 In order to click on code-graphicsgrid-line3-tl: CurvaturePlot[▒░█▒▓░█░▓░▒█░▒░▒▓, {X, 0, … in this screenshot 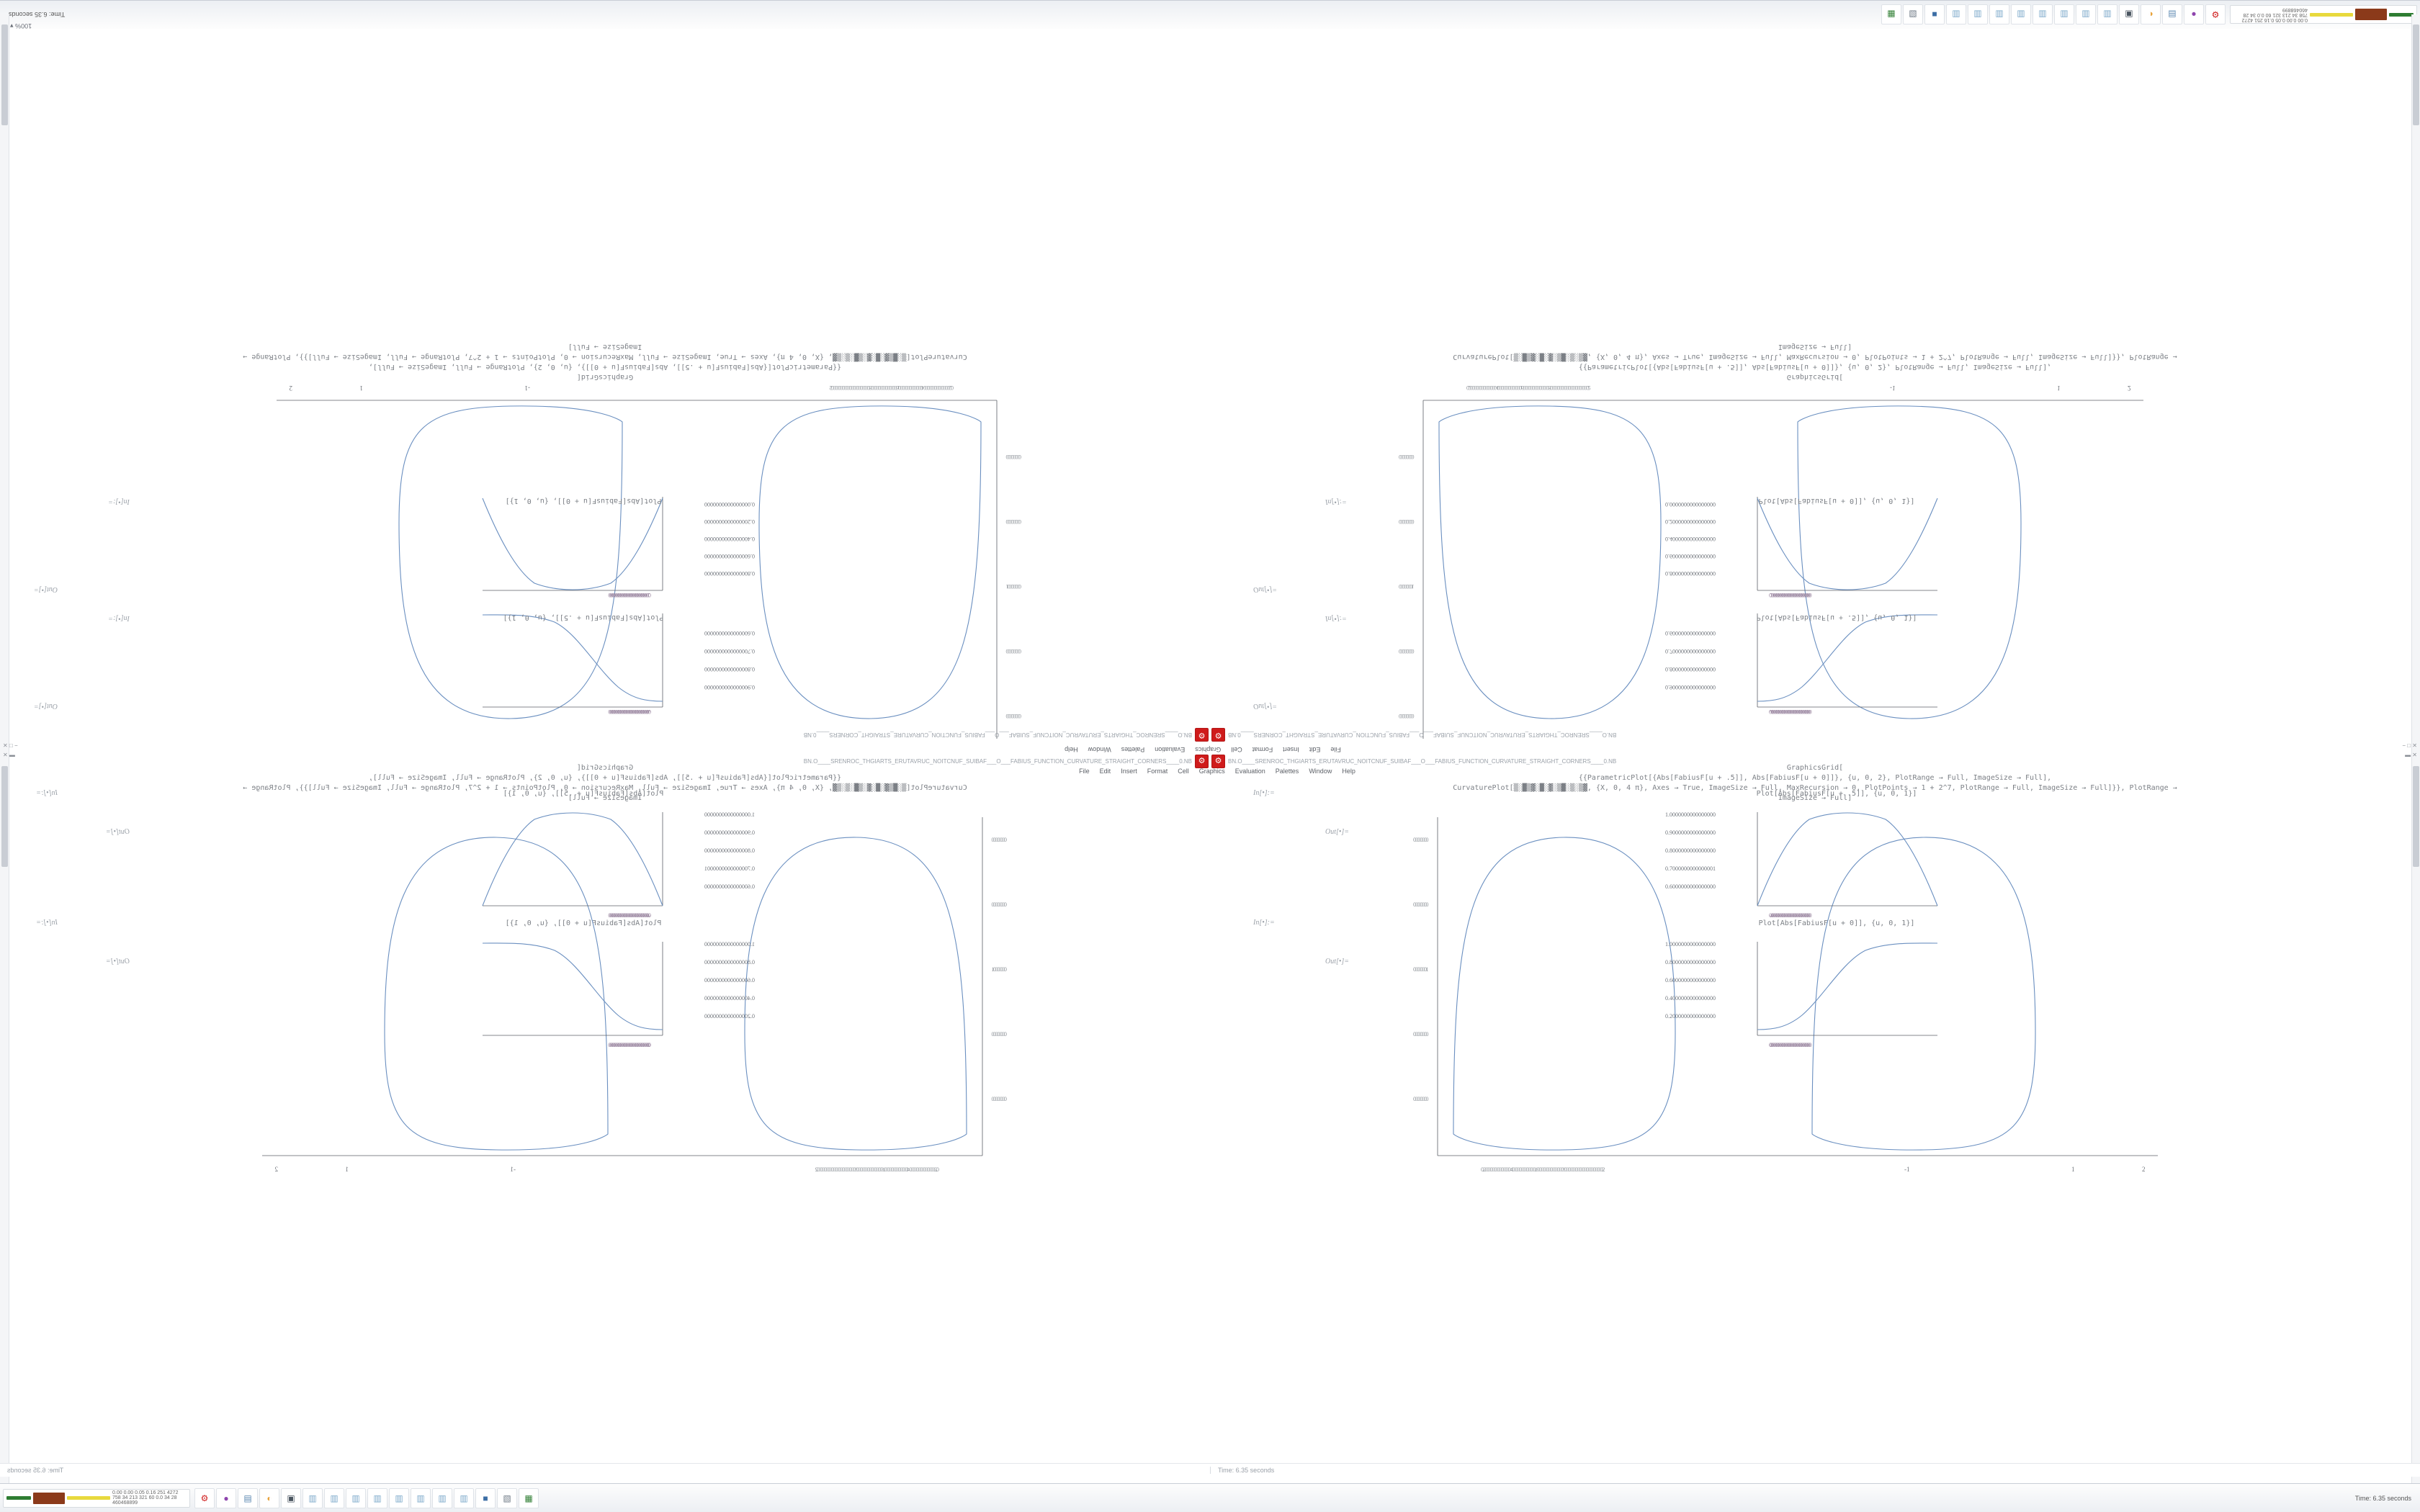, I will do `click(605, 357)`.